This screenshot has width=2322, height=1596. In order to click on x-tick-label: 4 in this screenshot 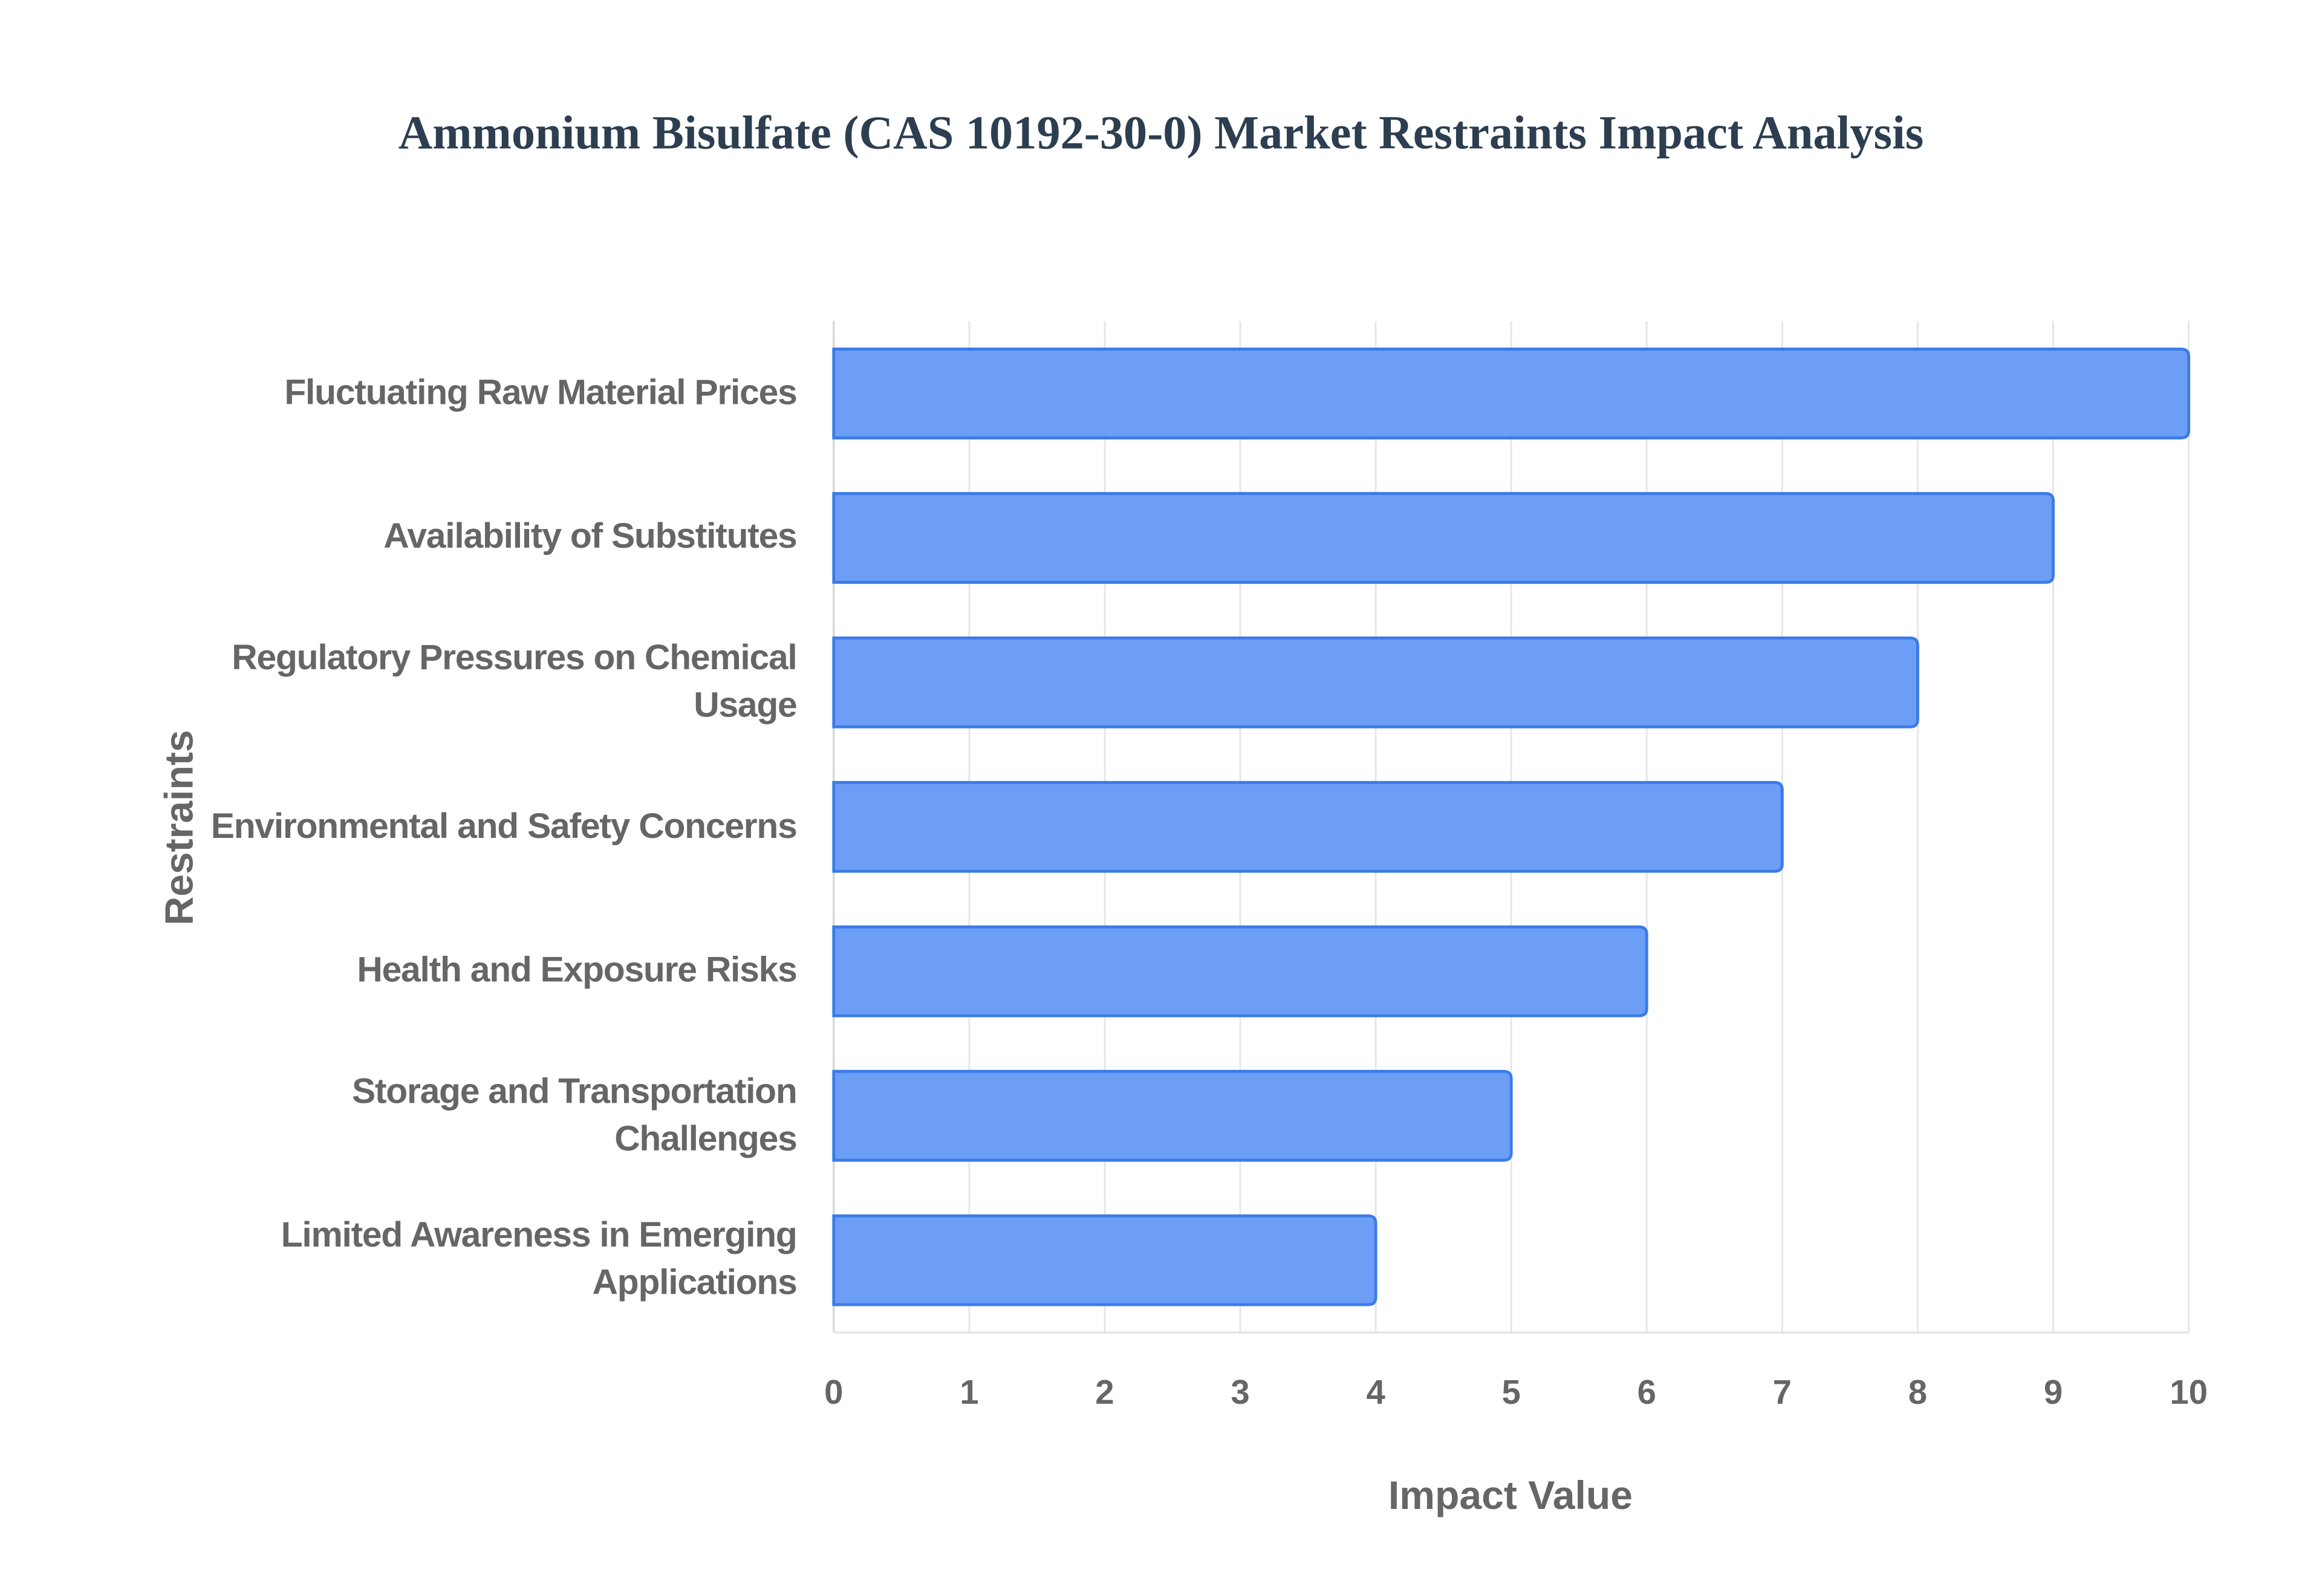, I will do `click(1375, 1392)`.